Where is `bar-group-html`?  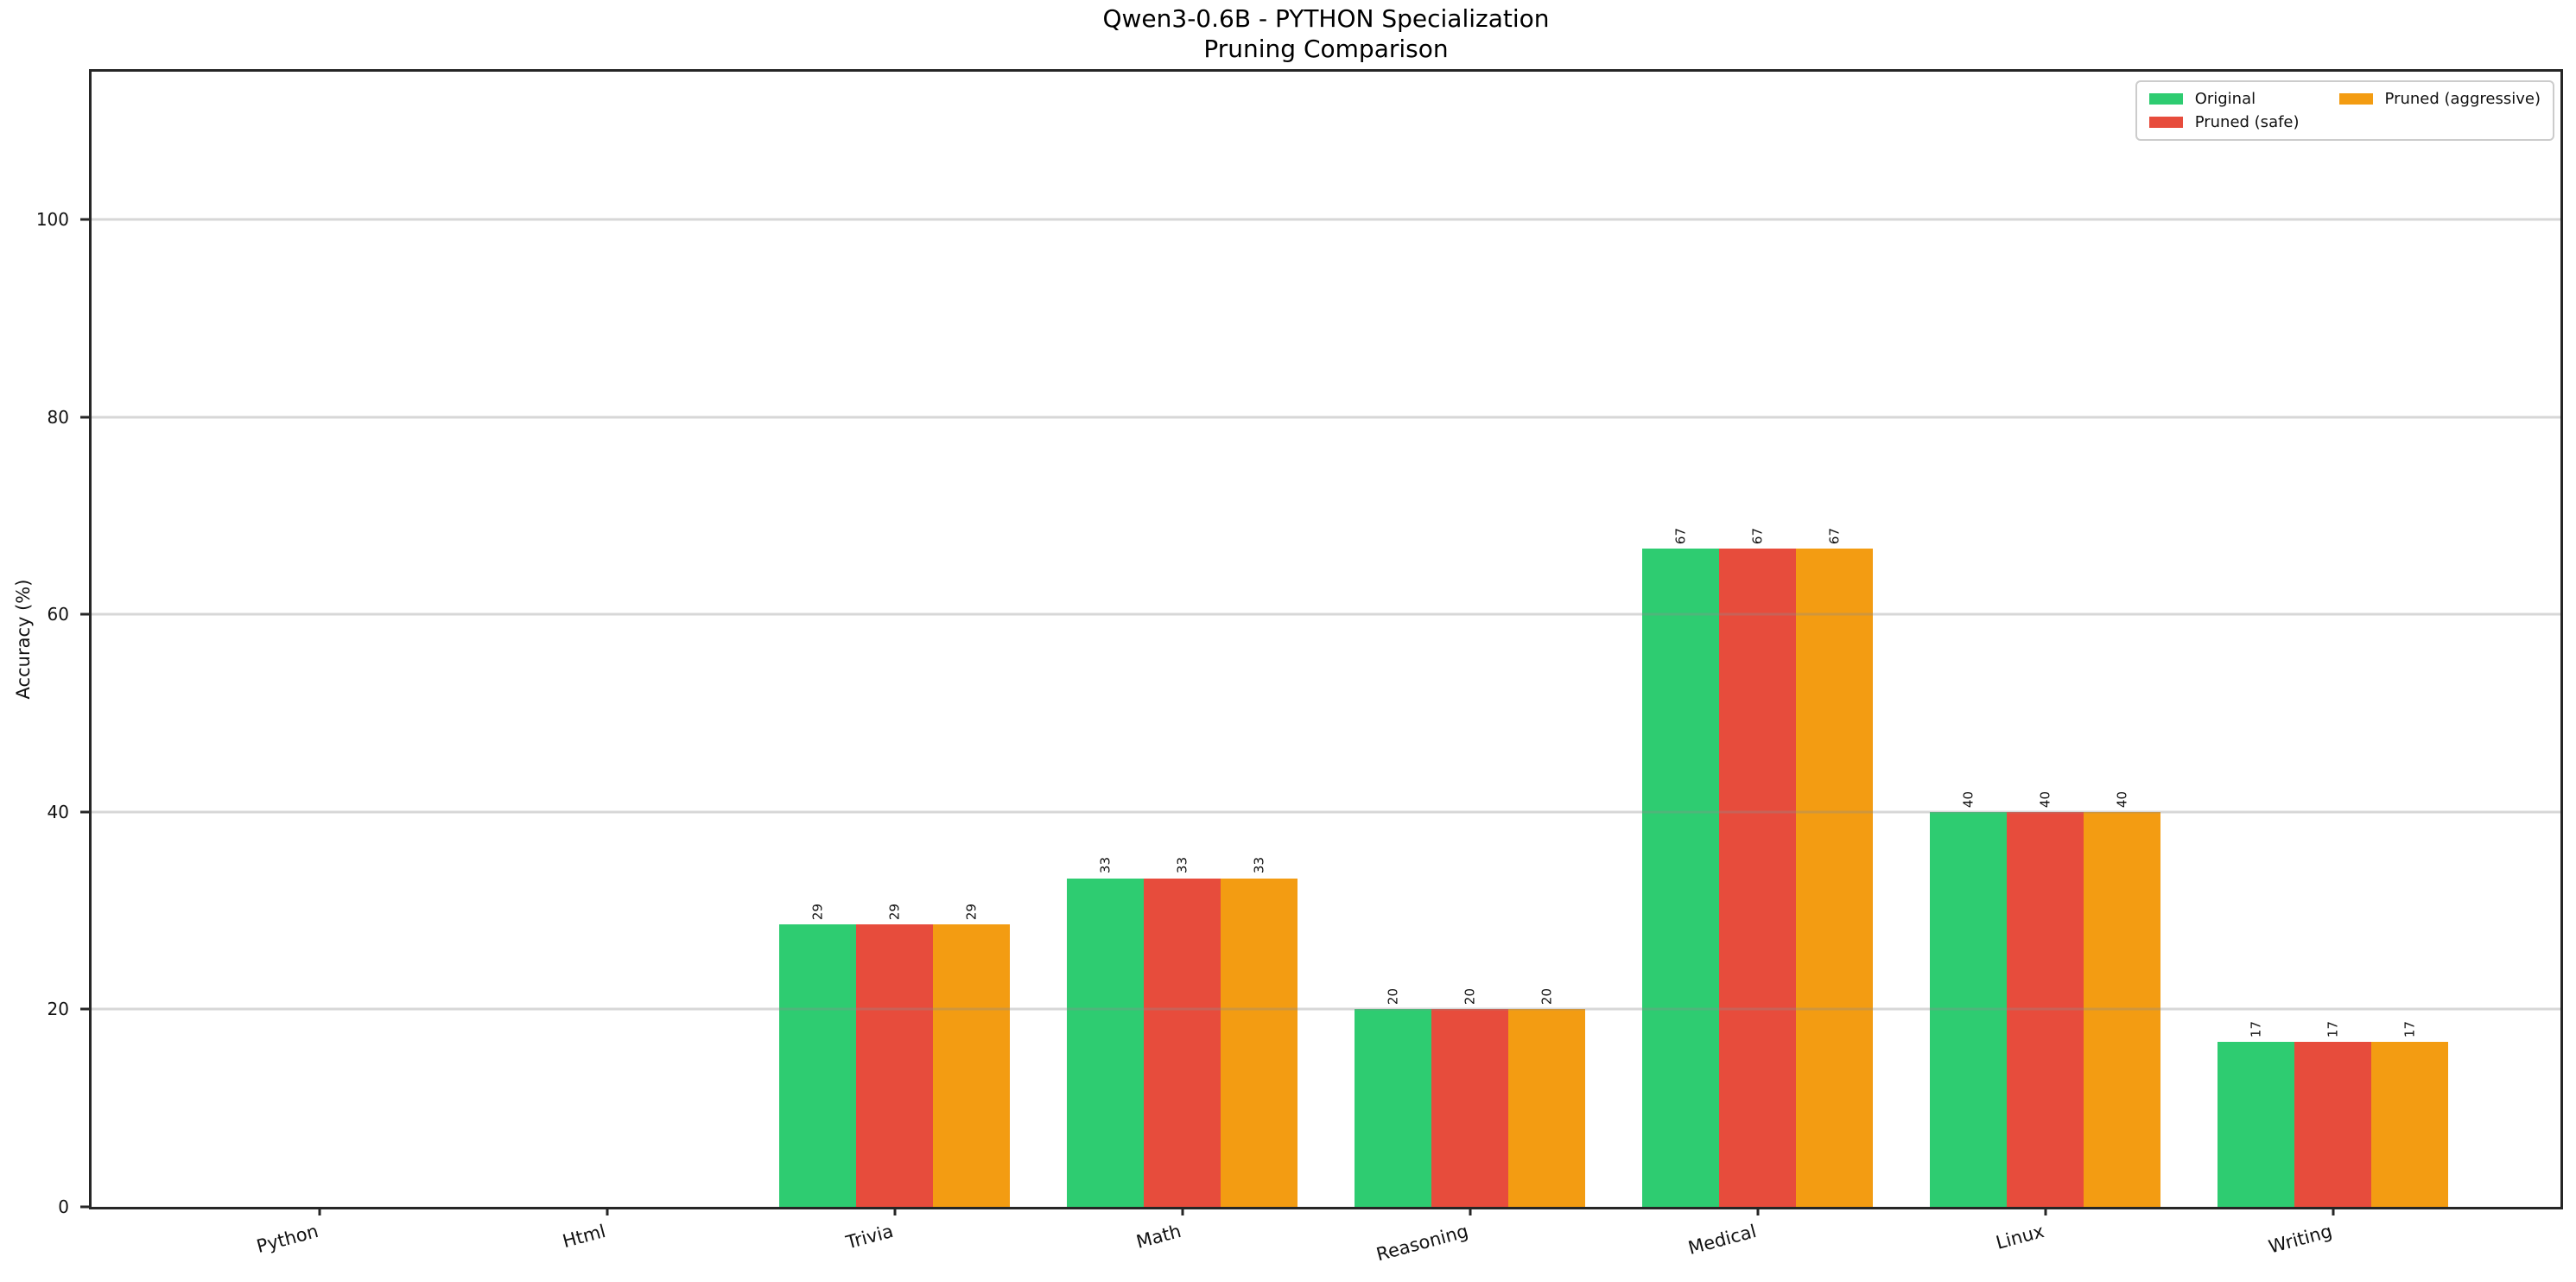
bar-group-html is located at coordinates (607, 639).